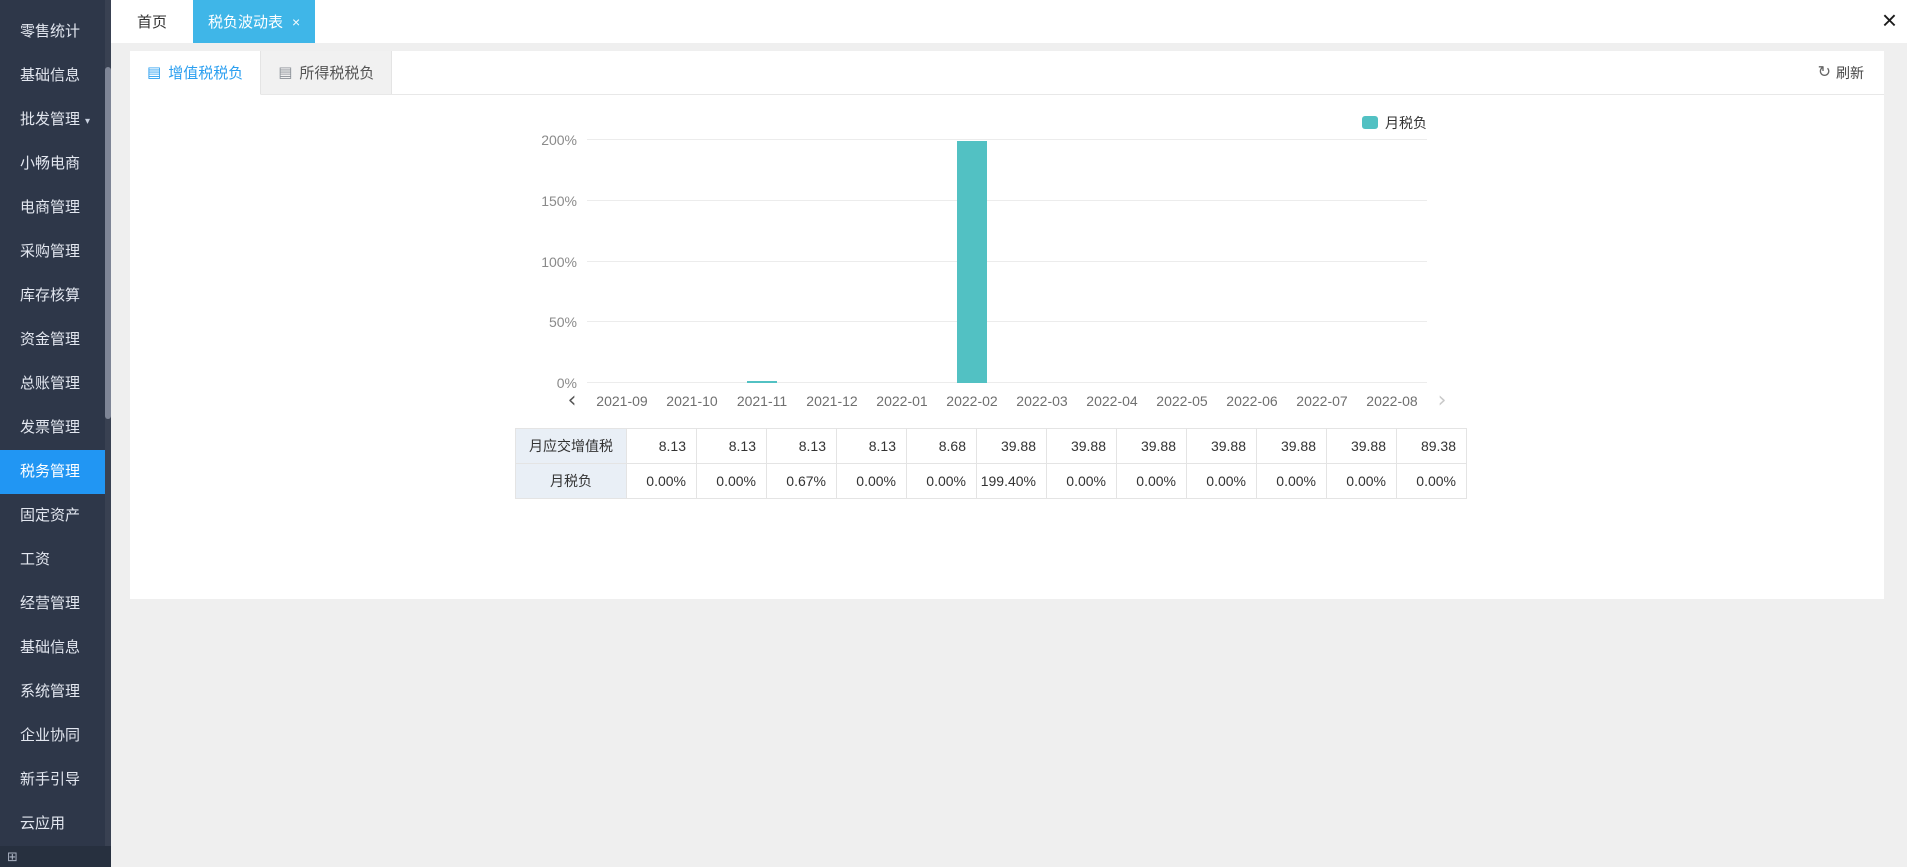 Image resolution: width=1907 pixels, height=867 pixels. I want to click on tab-income-tax-burden: ▤ 所得税税负, so click(327, 72).